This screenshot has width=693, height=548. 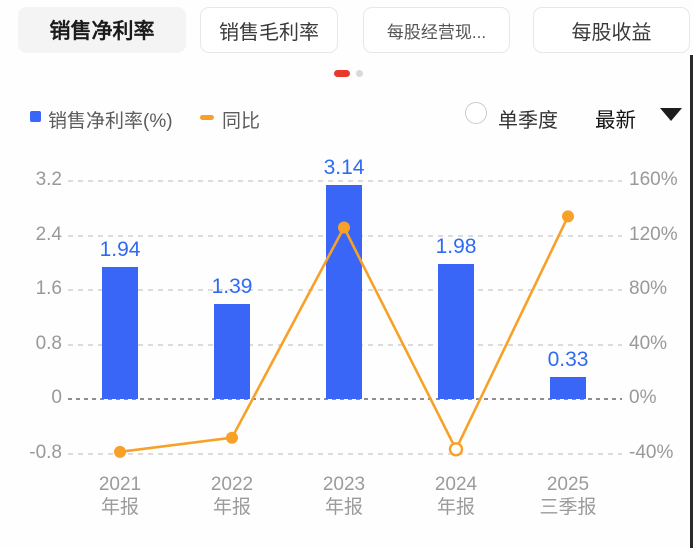 I want to click on legend-yoy-label: 同比, so click(x=241, y=121).